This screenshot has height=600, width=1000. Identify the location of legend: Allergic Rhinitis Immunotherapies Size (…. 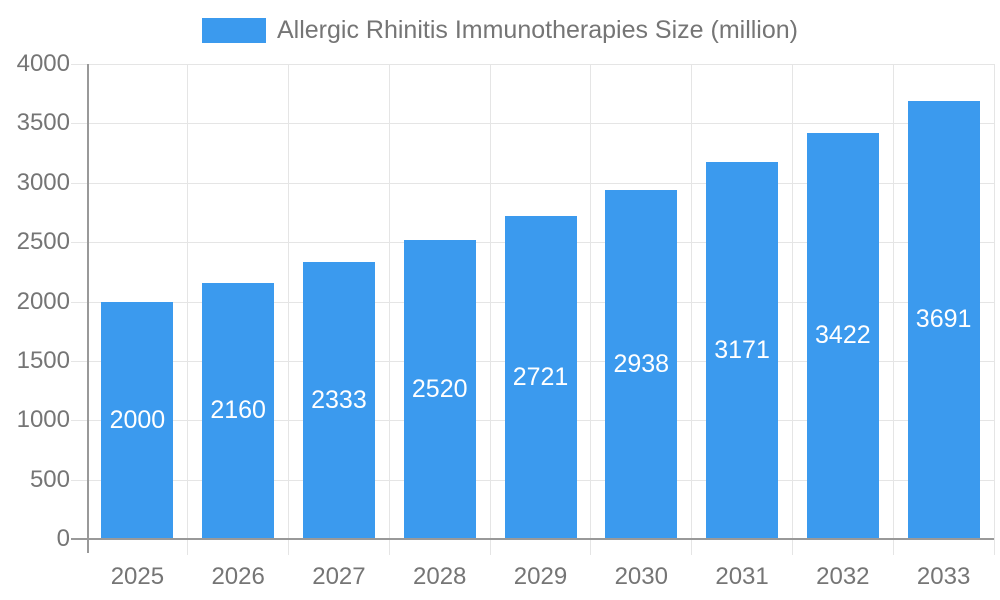
(500, 30).